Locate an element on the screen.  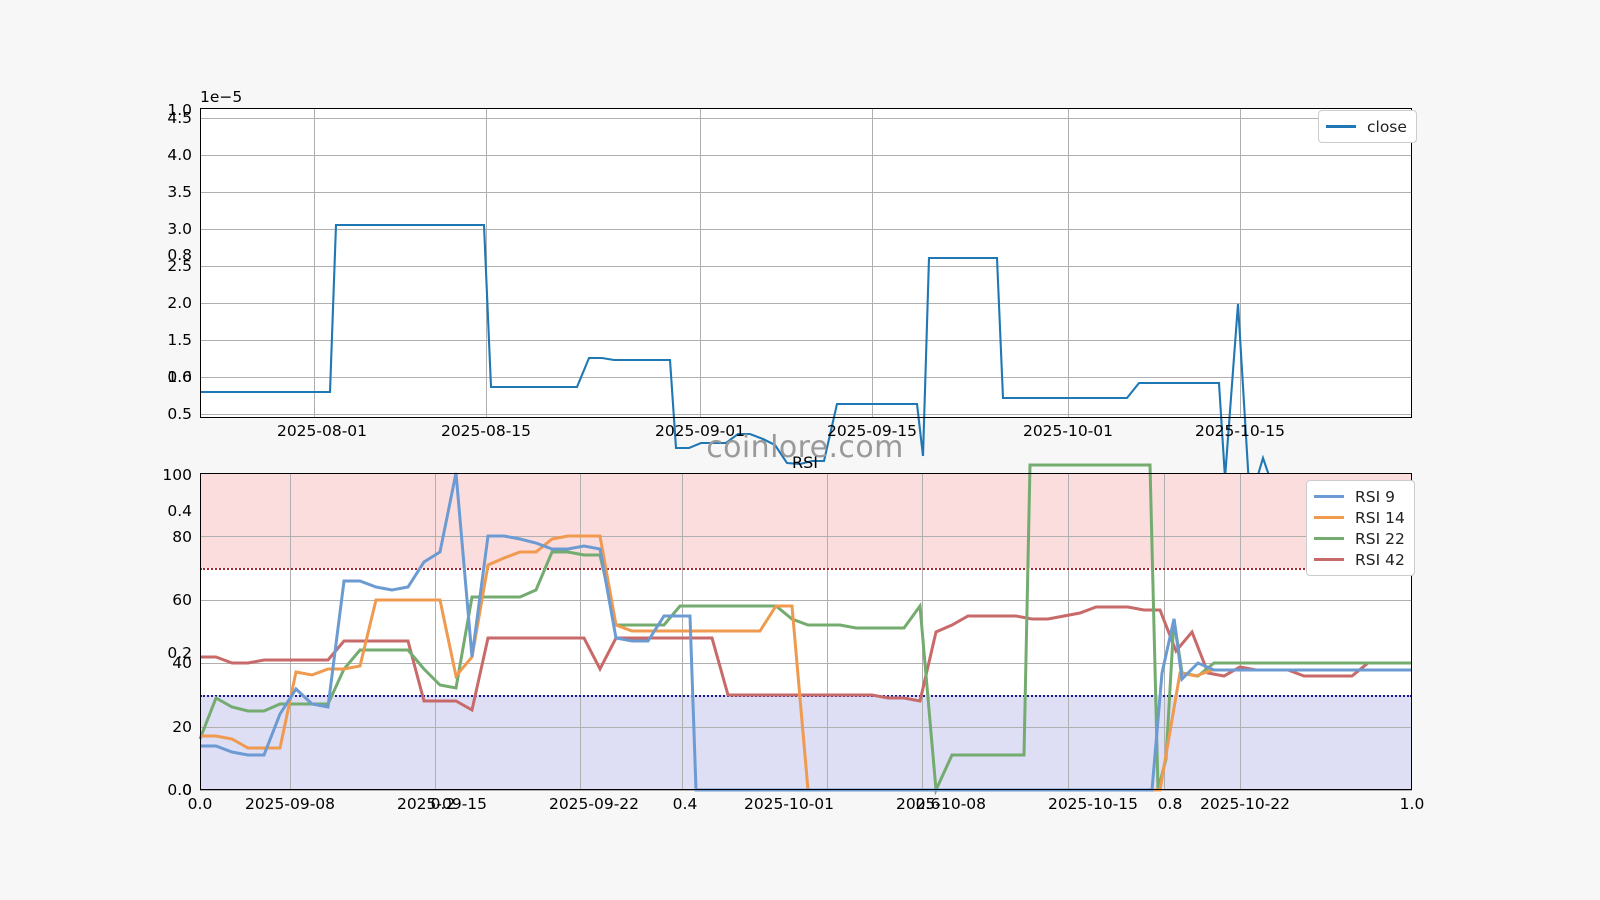
rsi-ytick: 60 is located at coordinates (182, 600).